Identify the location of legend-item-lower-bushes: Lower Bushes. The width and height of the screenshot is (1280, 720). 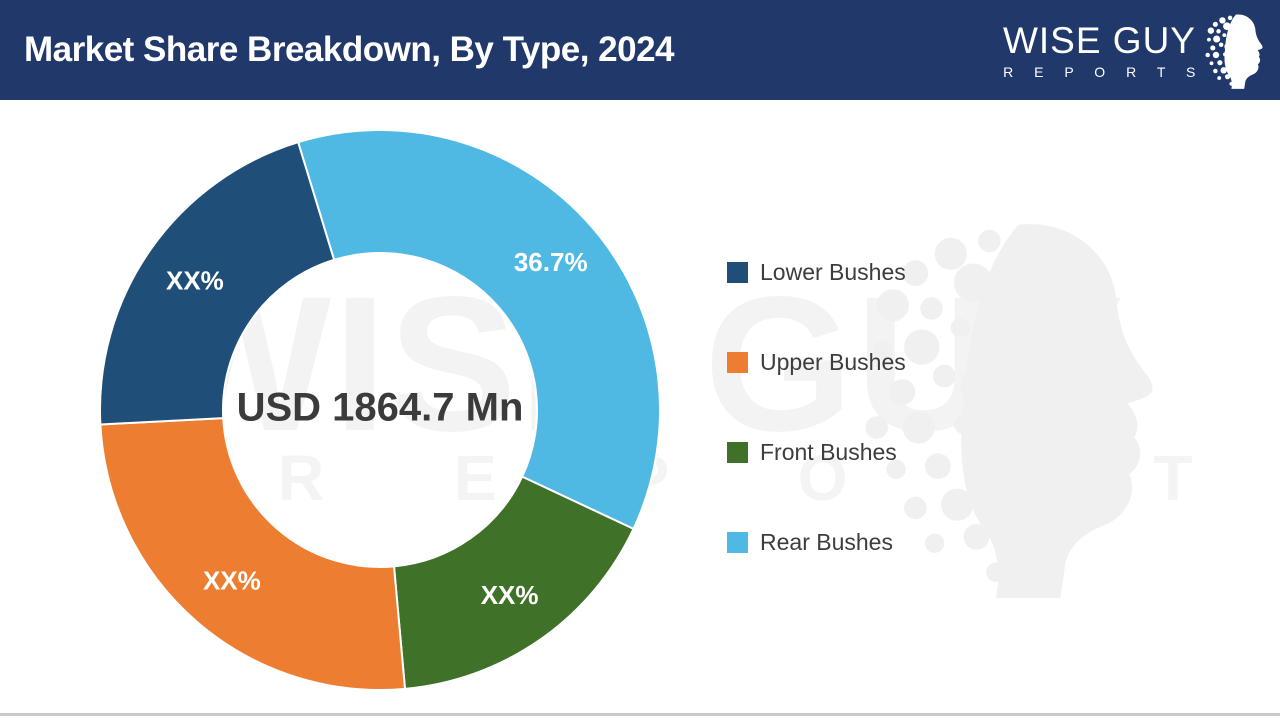
(816, 272).